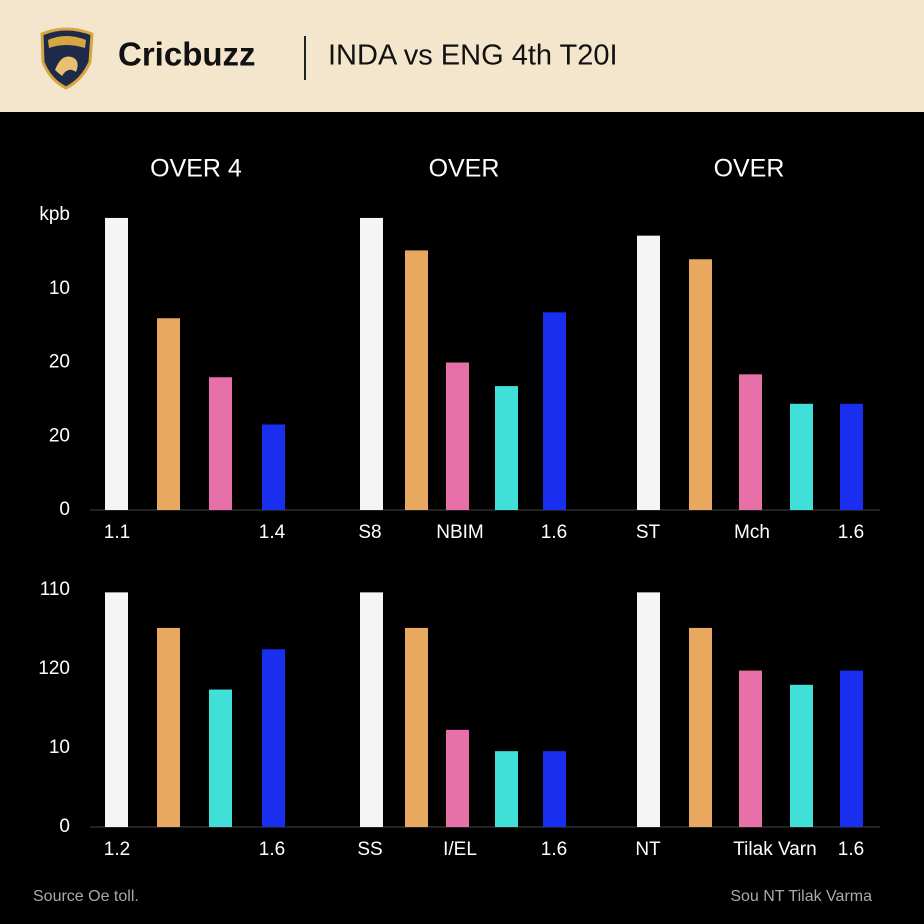 This screenshot has height=924, width=924. What do you see at coordinates (369, 849) in the screenshot?
I see `x-label: SS` at bounding box center [369, 849].